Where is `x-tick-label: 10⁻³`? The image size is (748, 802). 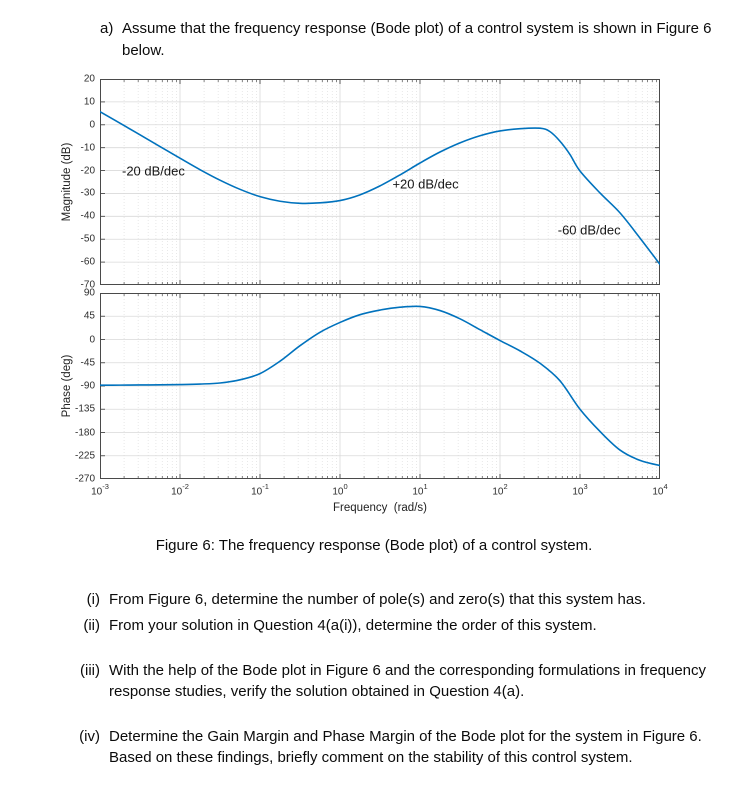
x-tick-label: 10⁻³ is located at coordinates (100, 490).